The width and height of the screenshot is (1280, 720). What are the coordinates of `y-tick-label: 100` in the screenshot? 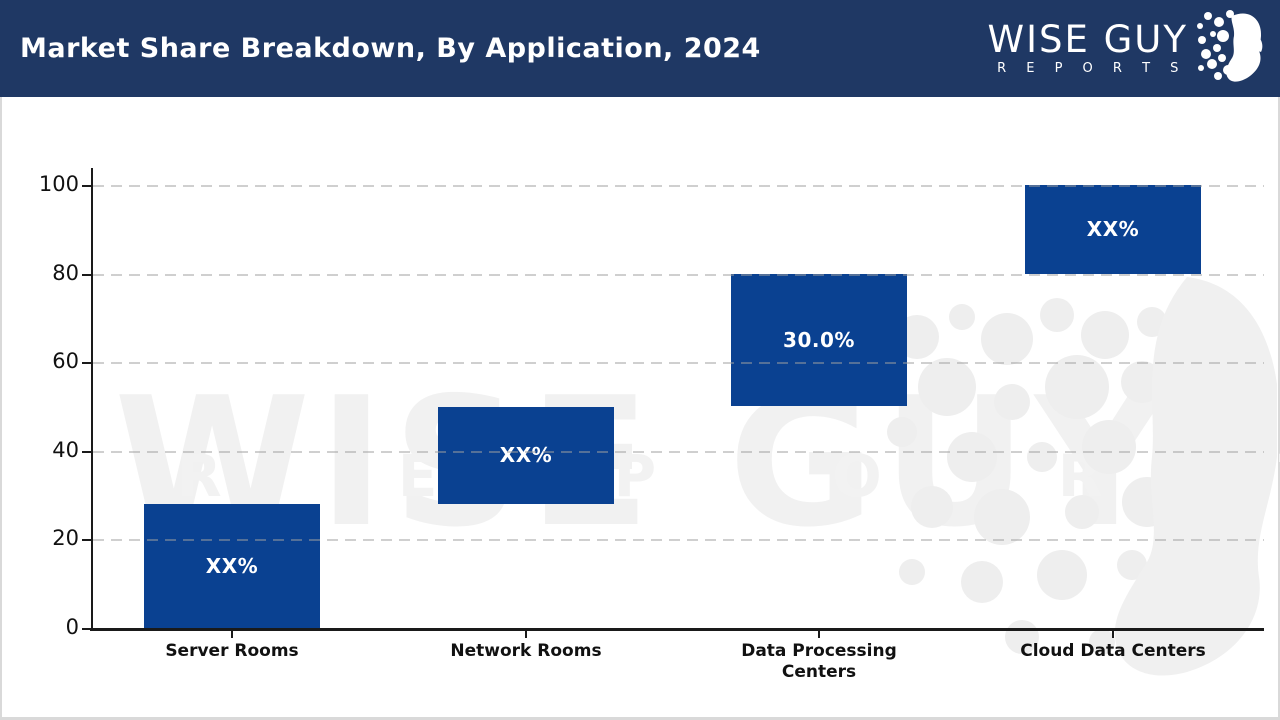 It's located at (58, 184).